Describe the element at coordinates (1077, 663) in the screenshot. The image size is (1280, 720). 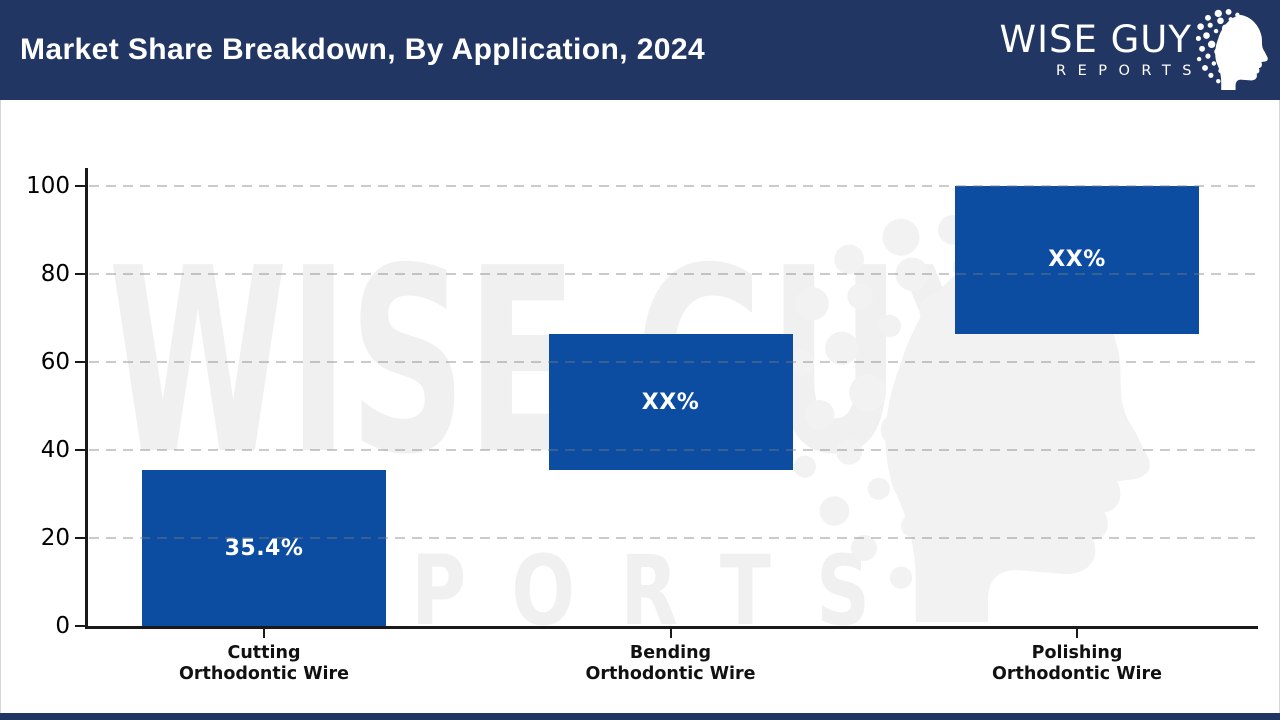
I see `category-label: Polishing Orthodontic Wire` at that location.